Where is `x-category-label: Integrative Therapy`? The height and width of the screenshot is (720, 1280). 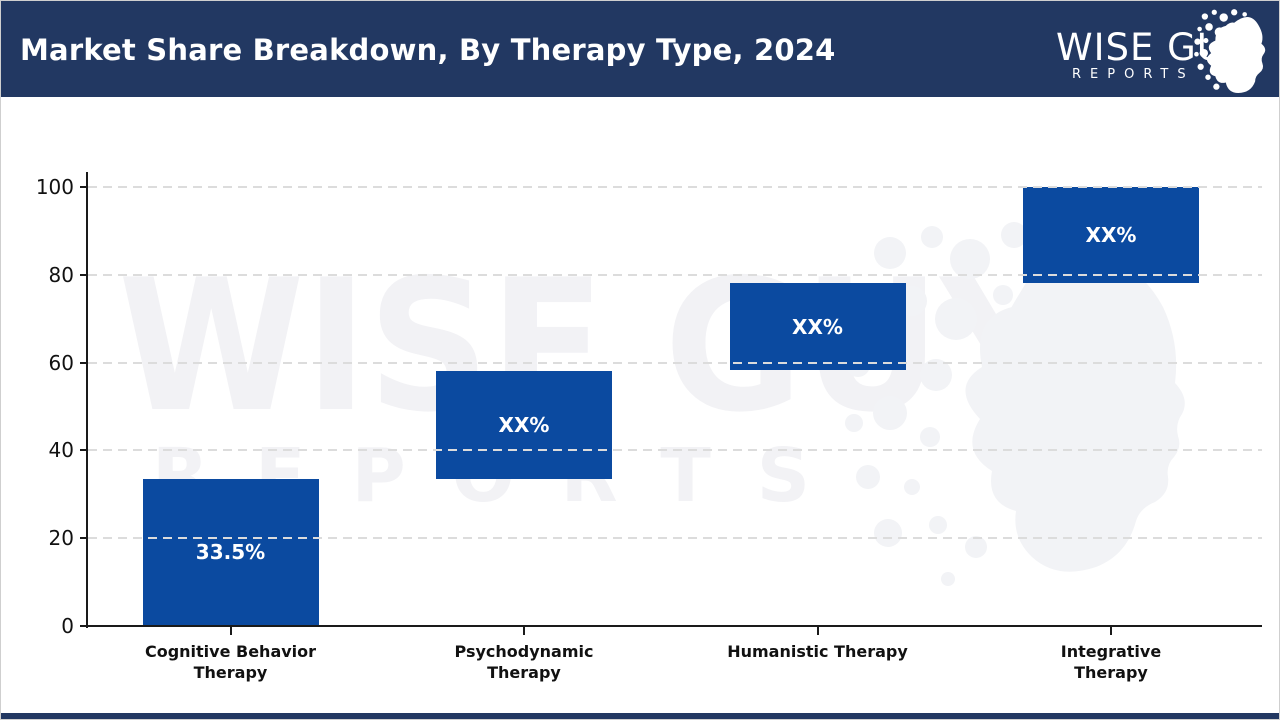
x-category-label: Integrative Therapy is located at coordinates (1111, 662).